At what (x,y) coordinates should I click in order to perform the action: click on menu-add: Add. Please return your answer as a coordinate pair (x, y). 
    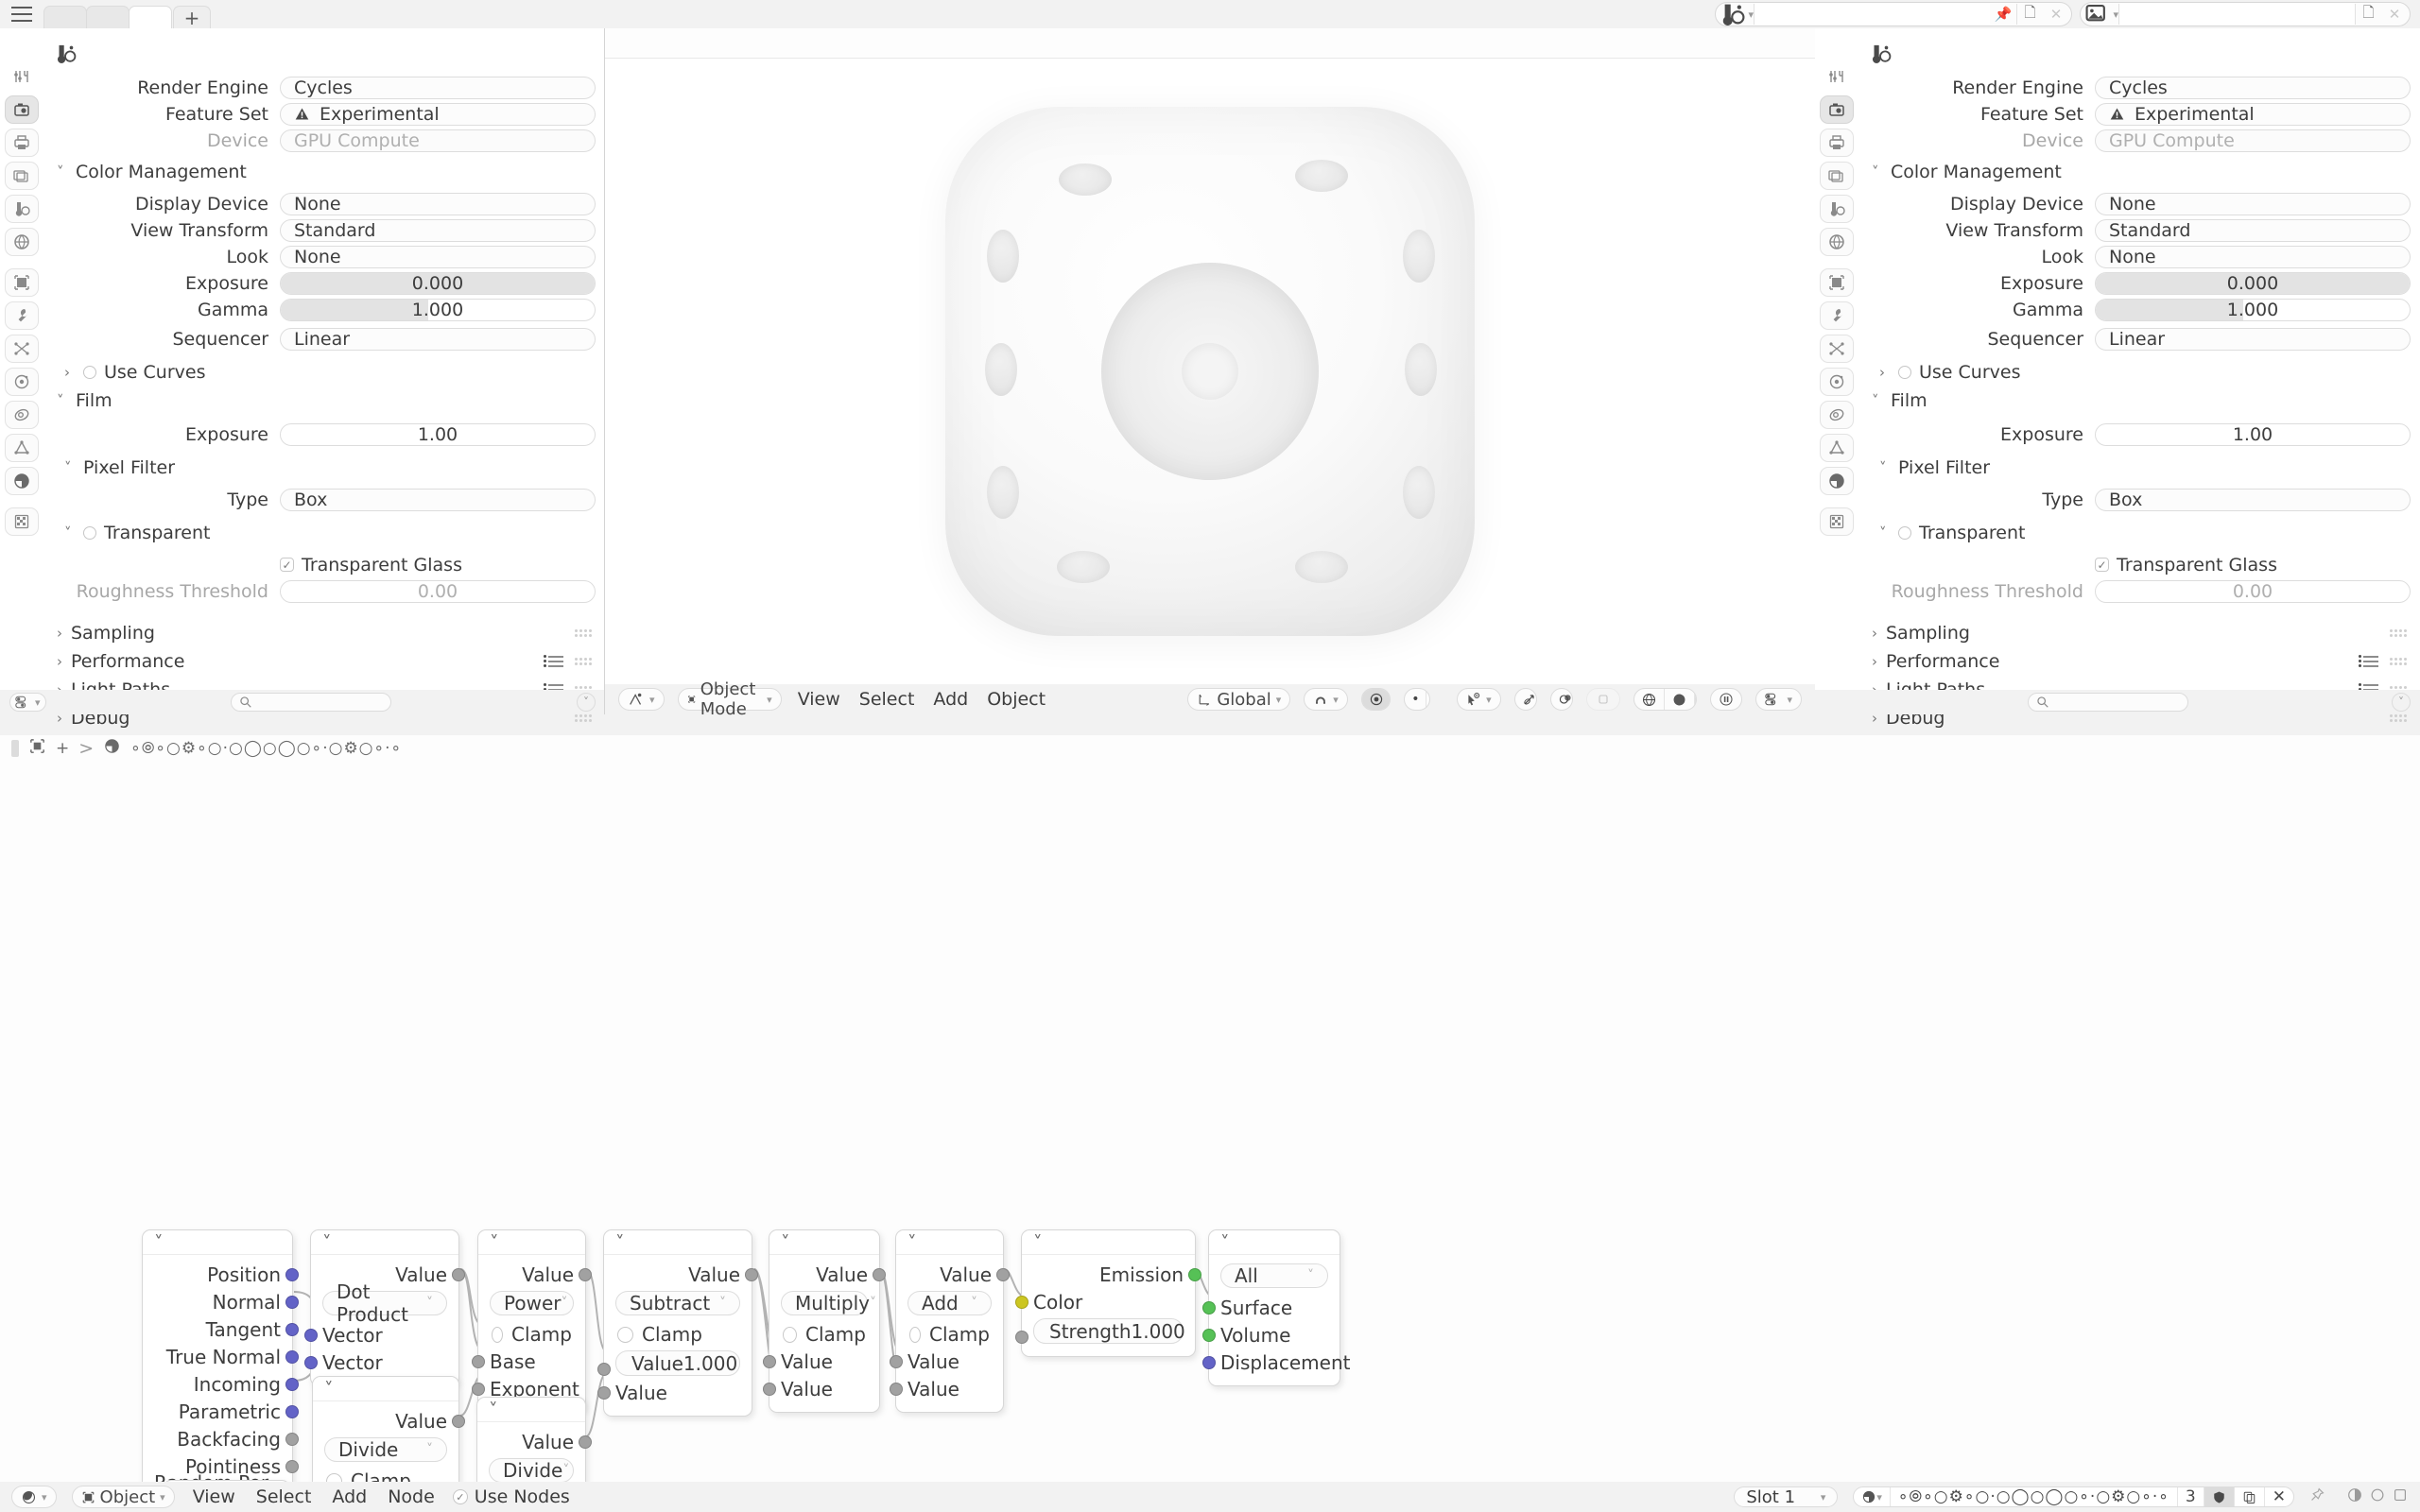
    Looking at the image, I should click on (951, 699).